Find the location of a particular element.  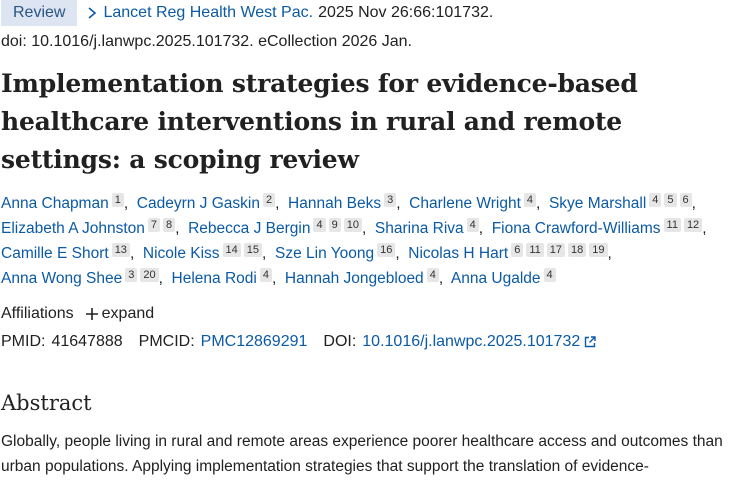

affiliation-number: 8 is located at coordinates (169, 225).